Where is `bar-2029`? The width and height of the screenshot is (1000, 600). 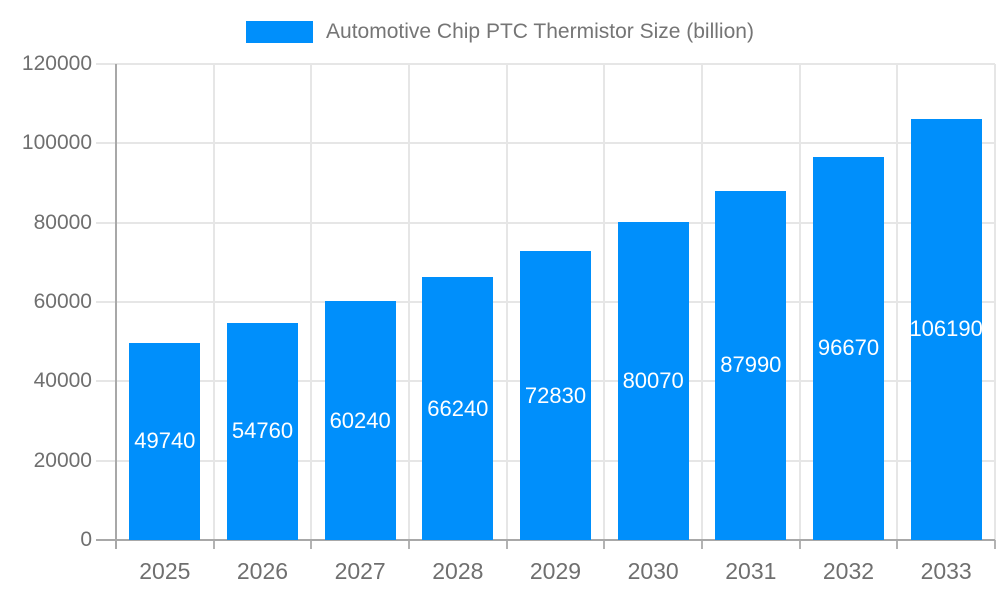 bar-2029 is located at coordinates (555, 395).